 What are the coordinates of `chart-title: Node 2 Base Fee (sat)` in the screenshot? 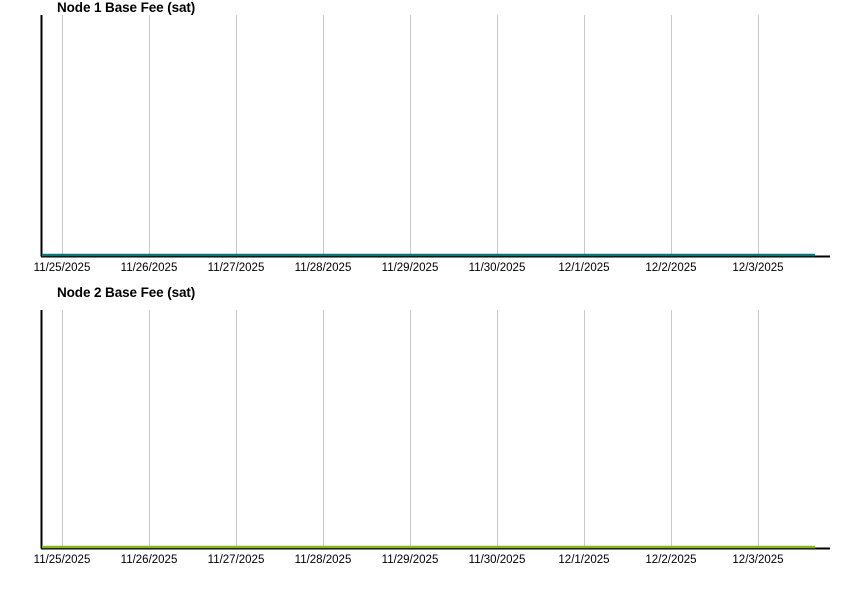 It's located at (126, 292).